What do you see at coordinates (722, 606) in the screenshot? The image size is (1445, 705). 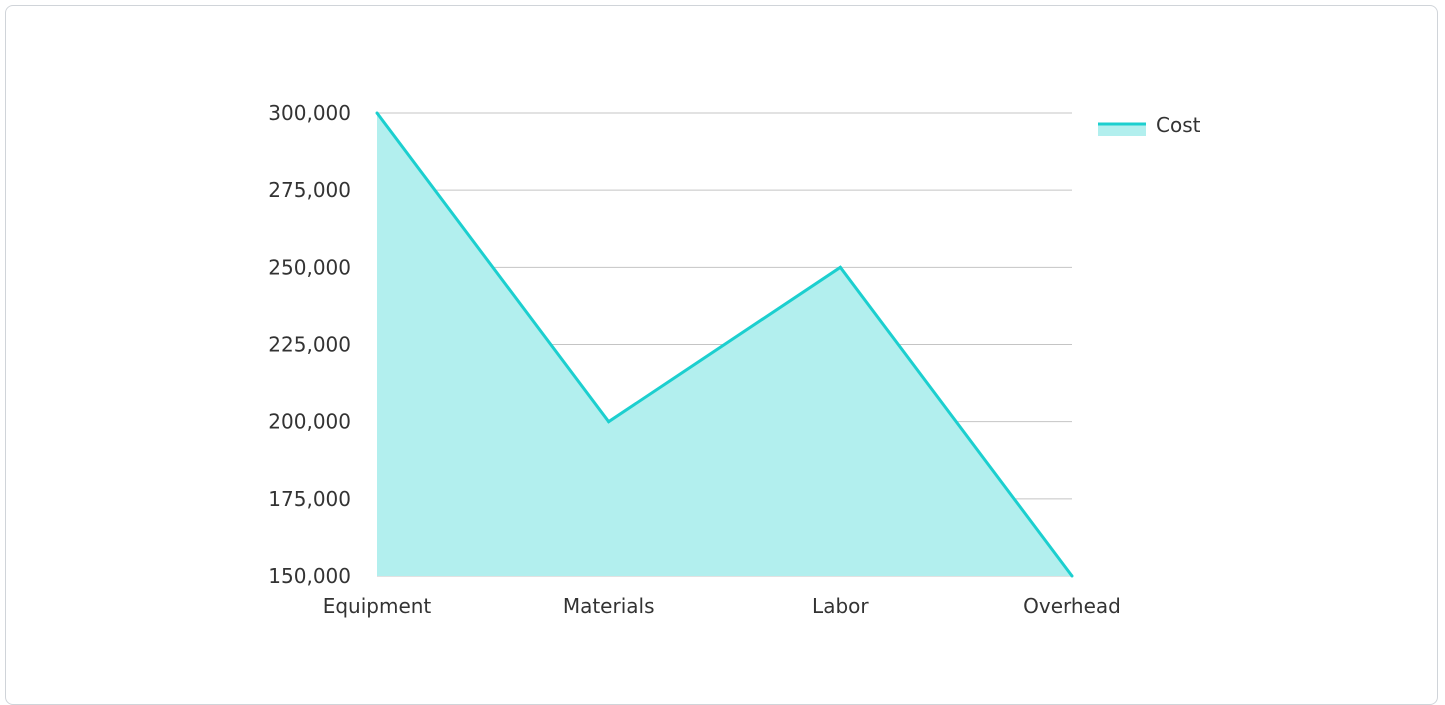 I see `x-axis-tick-labels: Equipment Materials Labor Overhead` at bounding box center [722, 606].